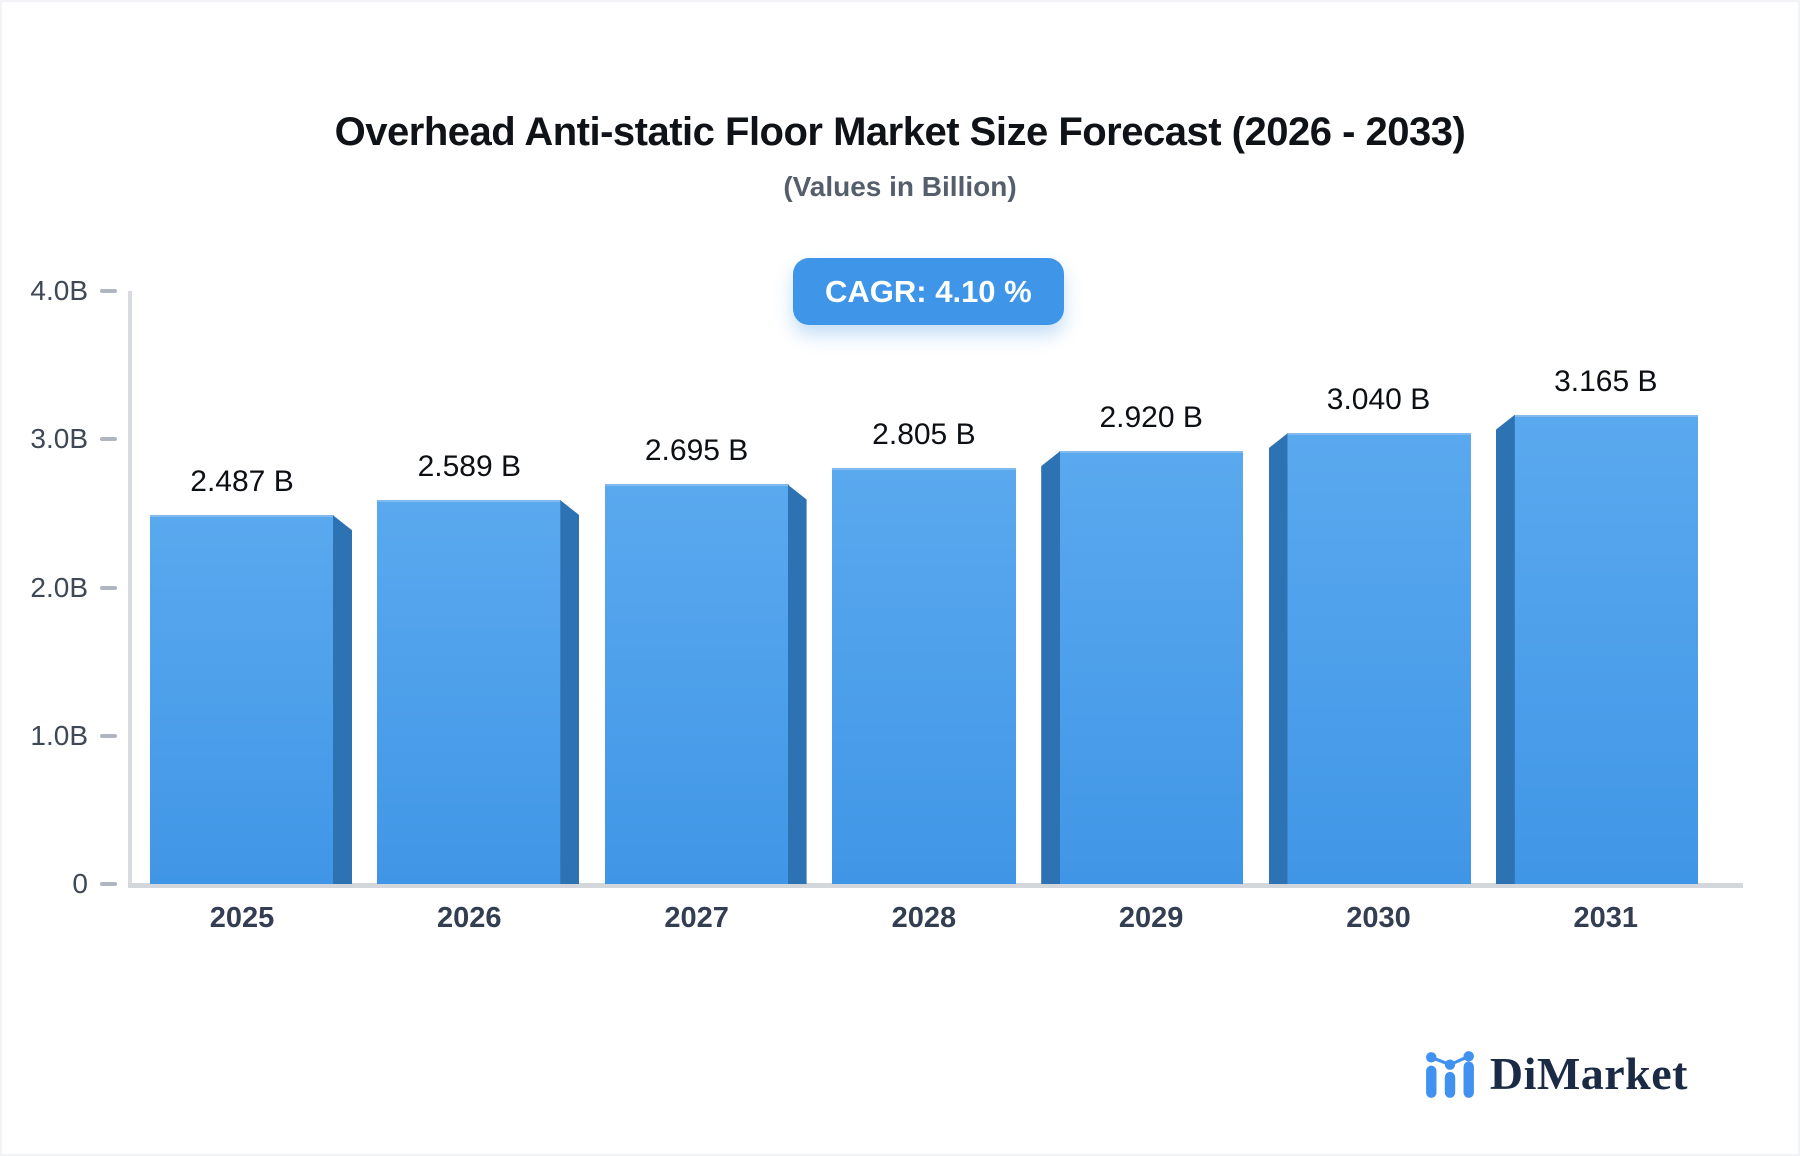 The height and width of the screenshot is (1156, 1800). What do you see at coordinates (696, 451) in the screenshot?
I see `bar-value-label: 2.695 B` at bounding box center [696, 451].